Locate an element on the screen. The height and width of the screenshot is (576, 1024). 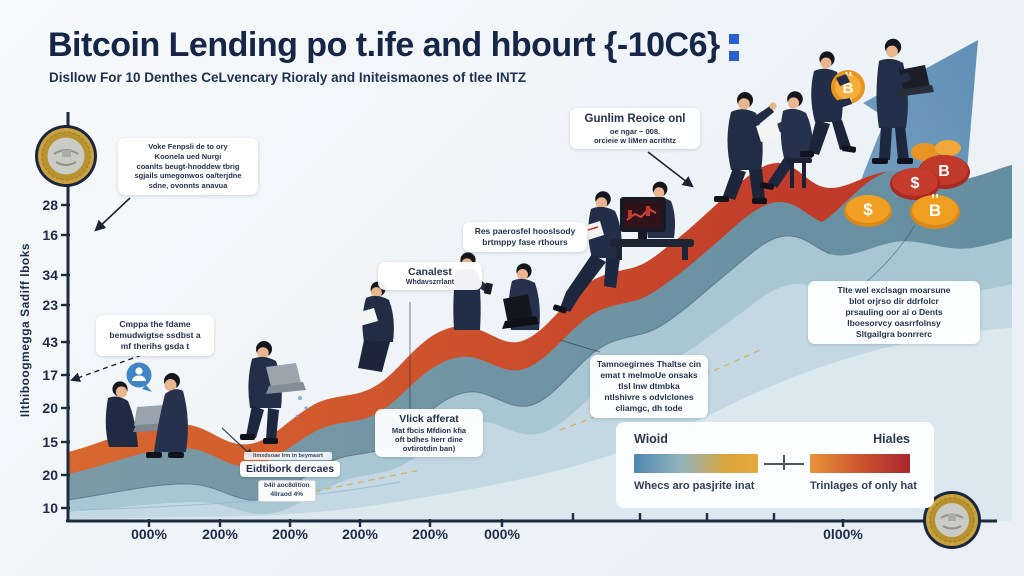
legend-right-gradient-bar is located at coordinates (860, 463).